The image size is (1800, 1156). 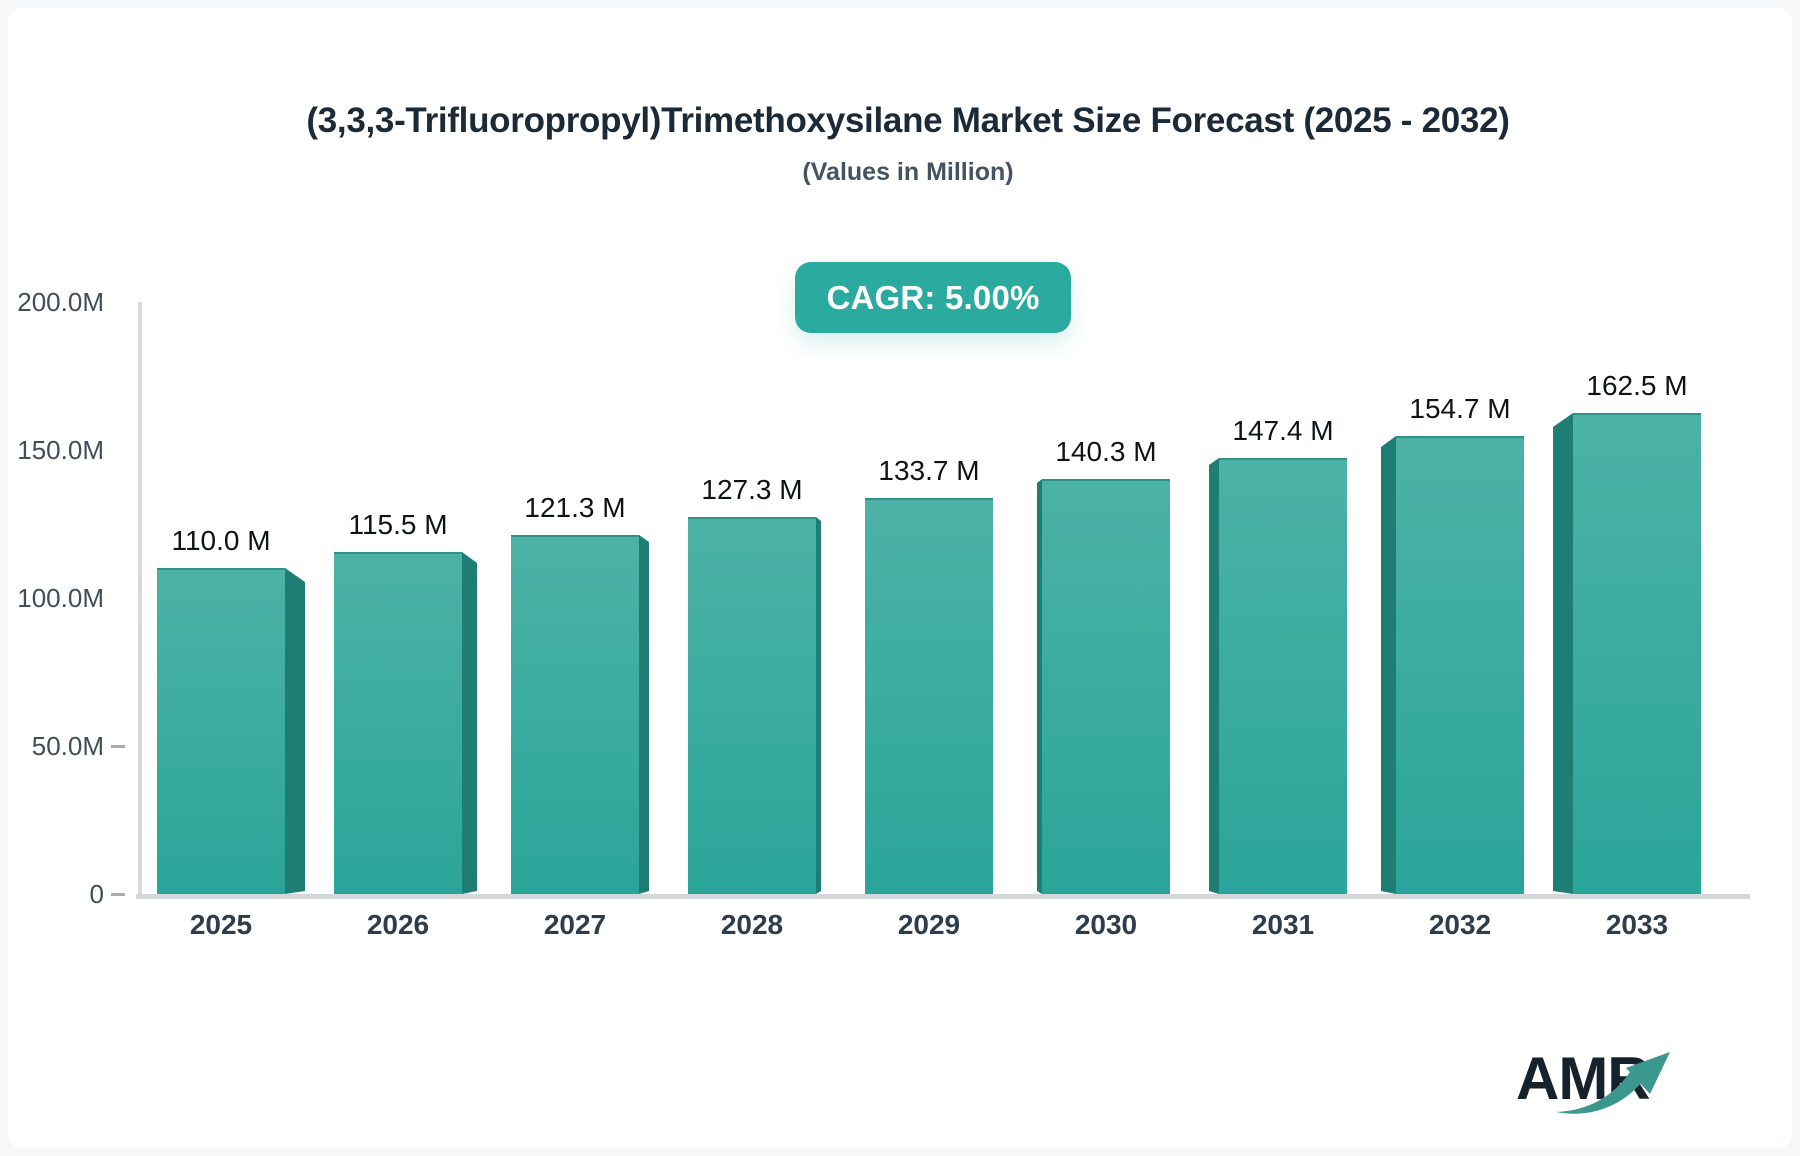 I want to click on bar-side-2026, so click(x=469, y=723).